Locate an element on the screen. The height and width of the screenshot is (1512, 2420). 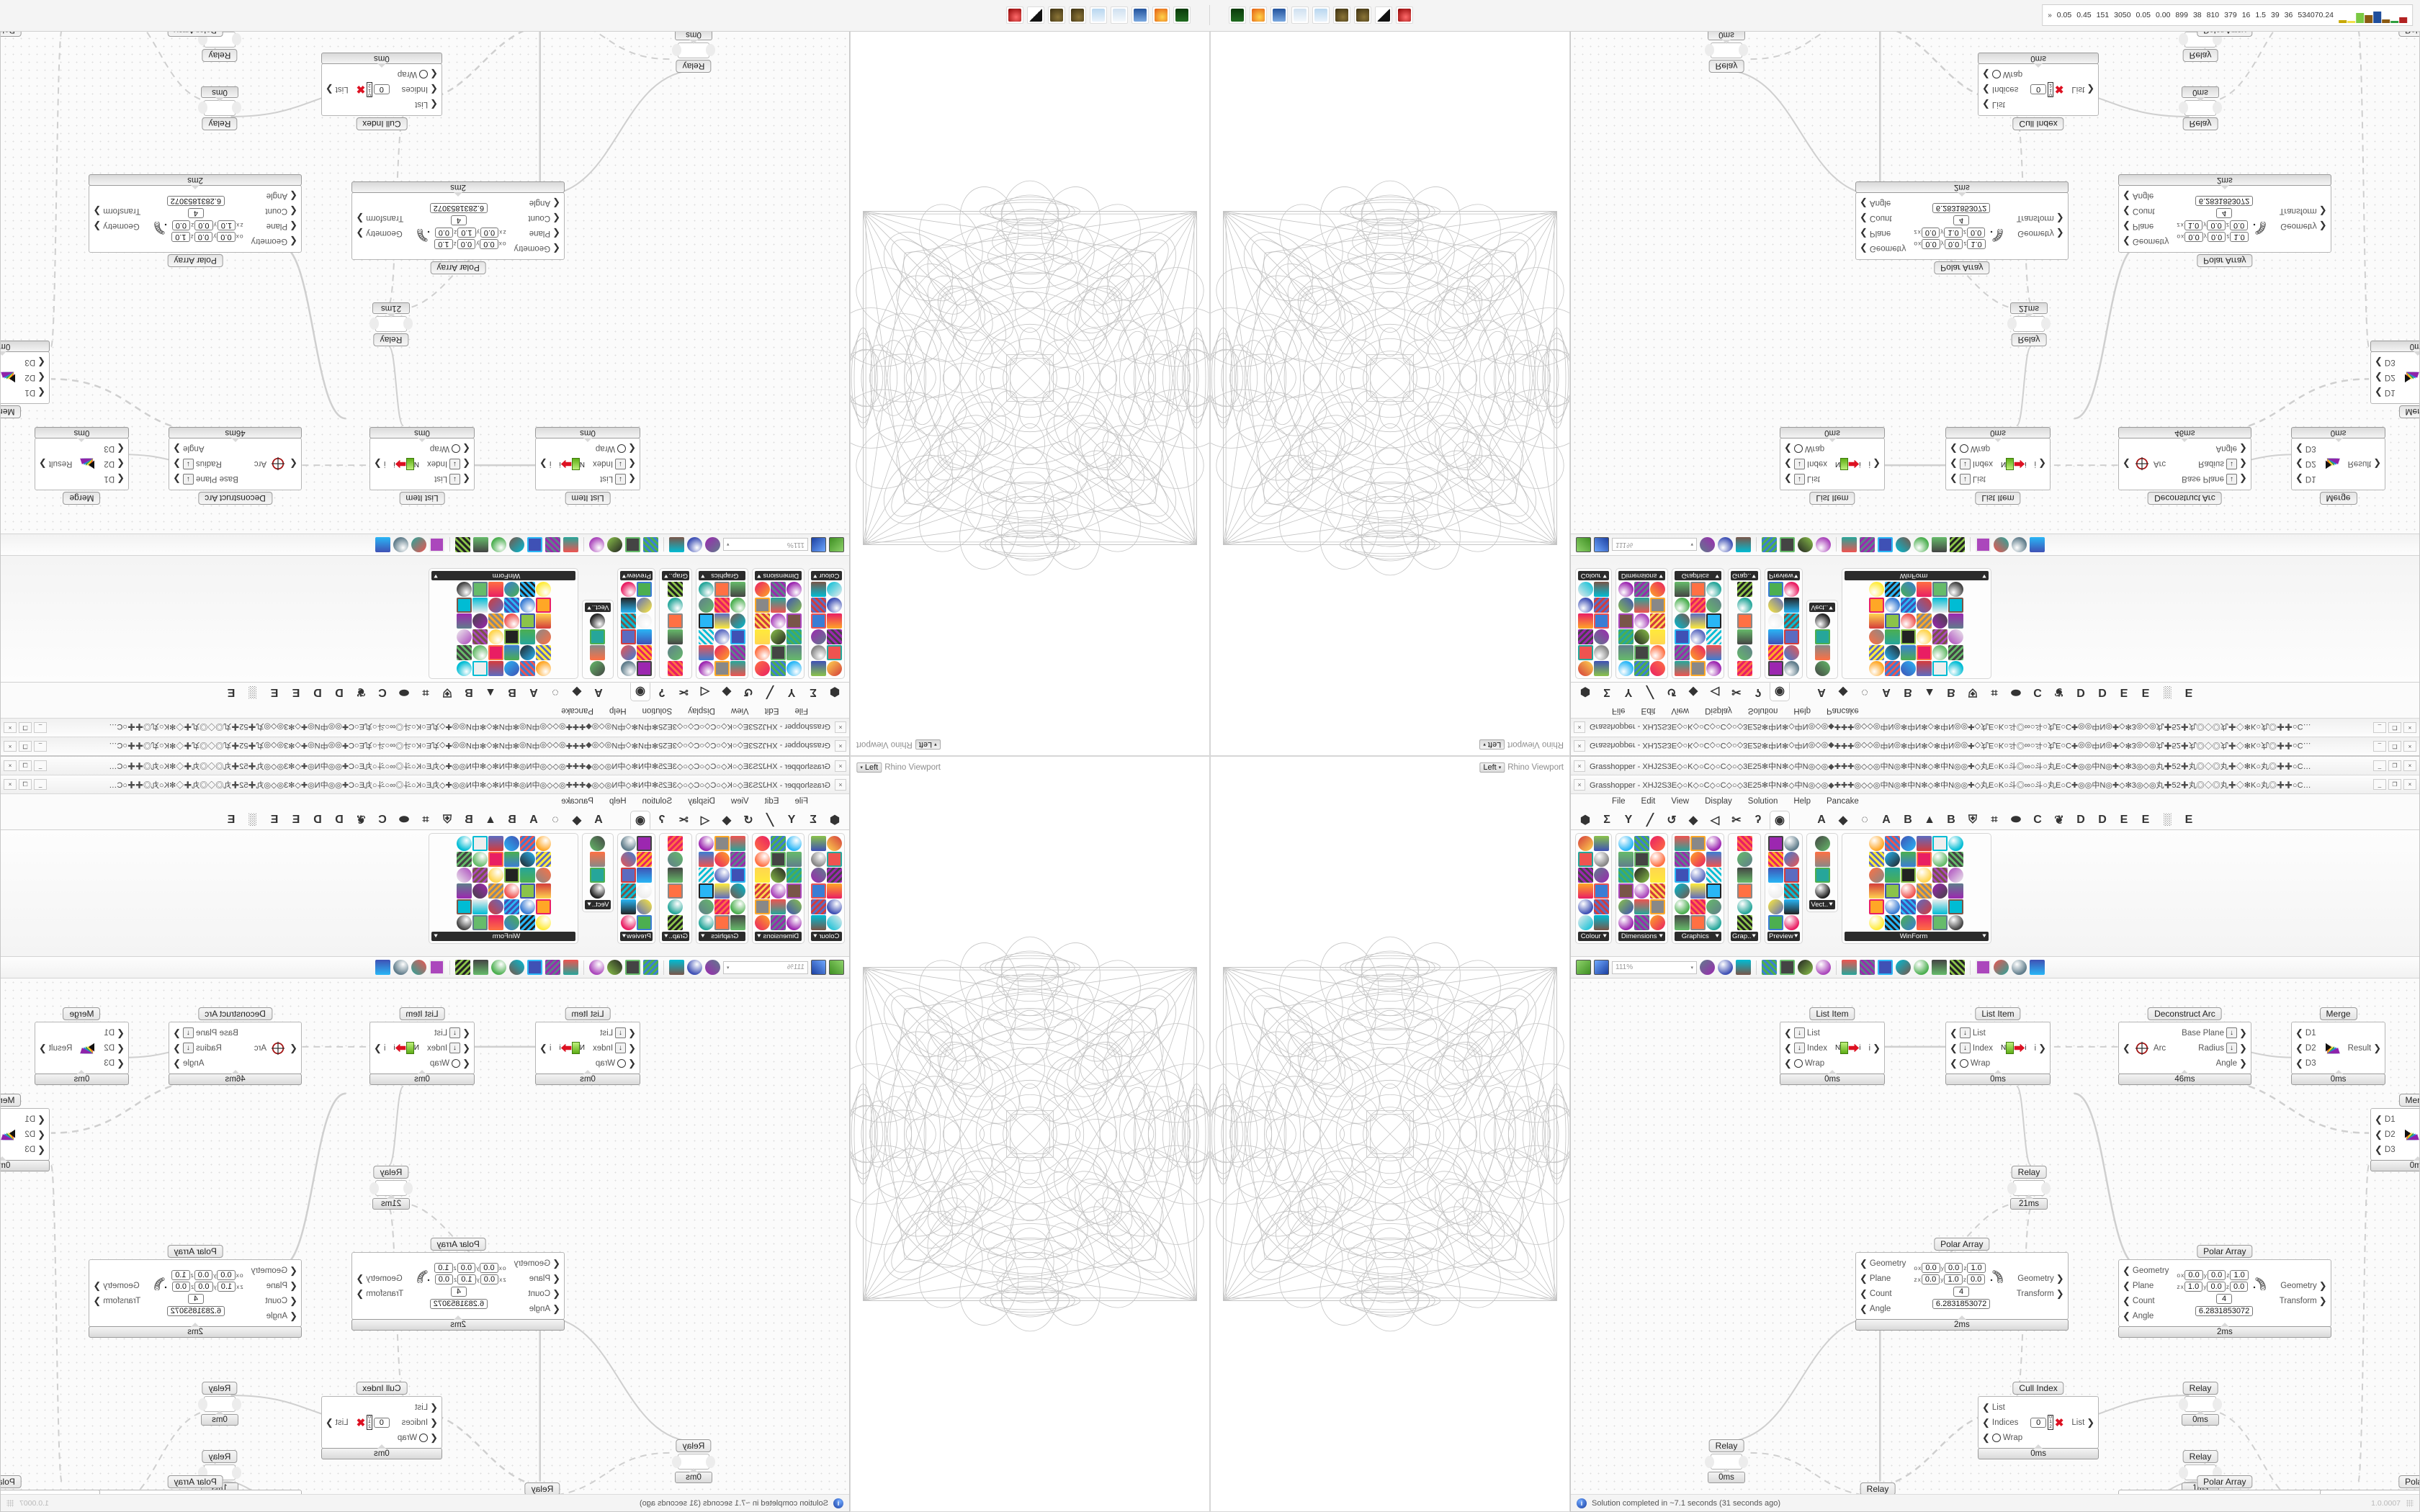
node-body: ❮ Arc Base Plane ↓ ❯ Radius ↓ ❯ Angle ❯ is located at coordinates (235, 464).